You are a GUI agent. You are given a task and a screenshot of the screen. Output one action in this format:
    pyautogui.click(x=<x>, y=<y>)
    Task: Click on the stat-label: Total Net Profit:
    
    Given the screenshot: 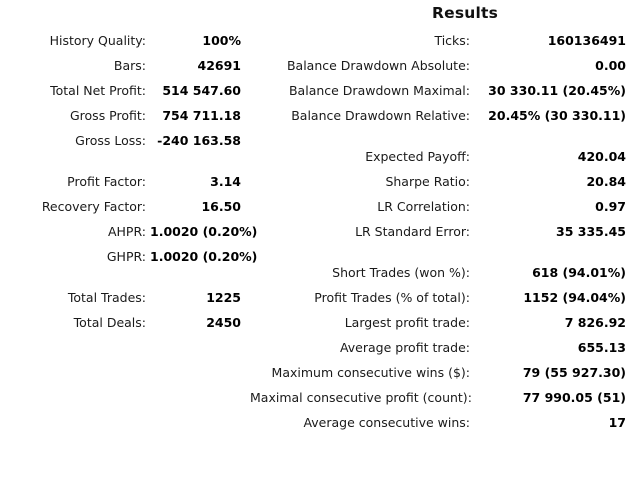 What is the action you would take?
    pyautogui.click(x=98, y=90)
    